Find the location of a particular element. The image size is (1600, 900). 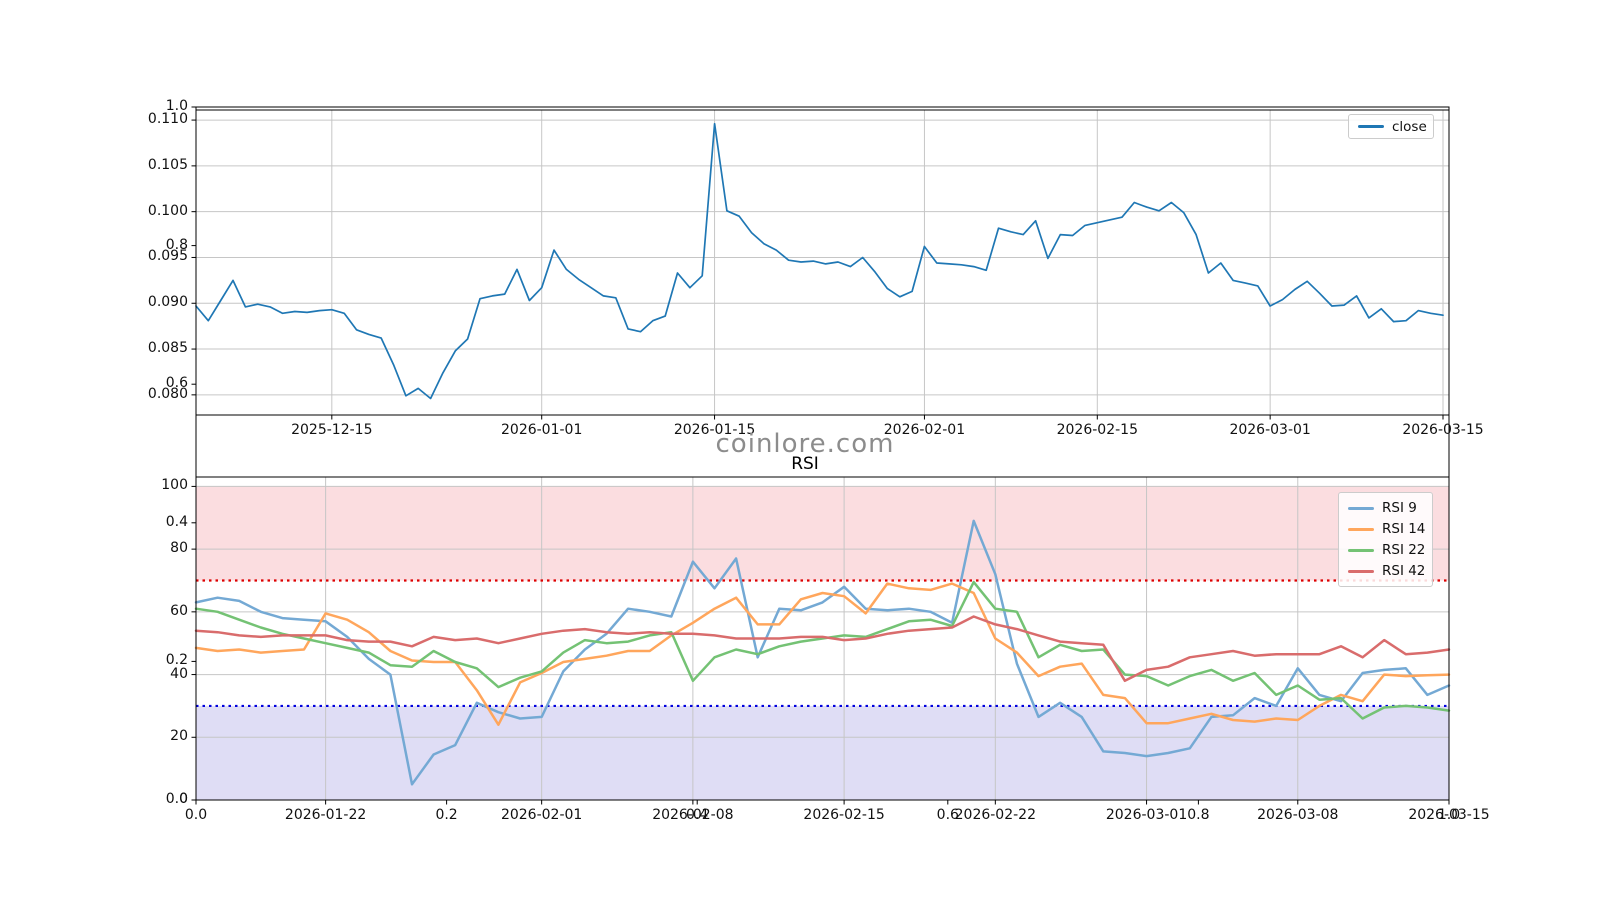

rsi-legend-box: RSI 9 RSI 14 RSI 22 RSI 42 is located at coordinates (1385, 539).